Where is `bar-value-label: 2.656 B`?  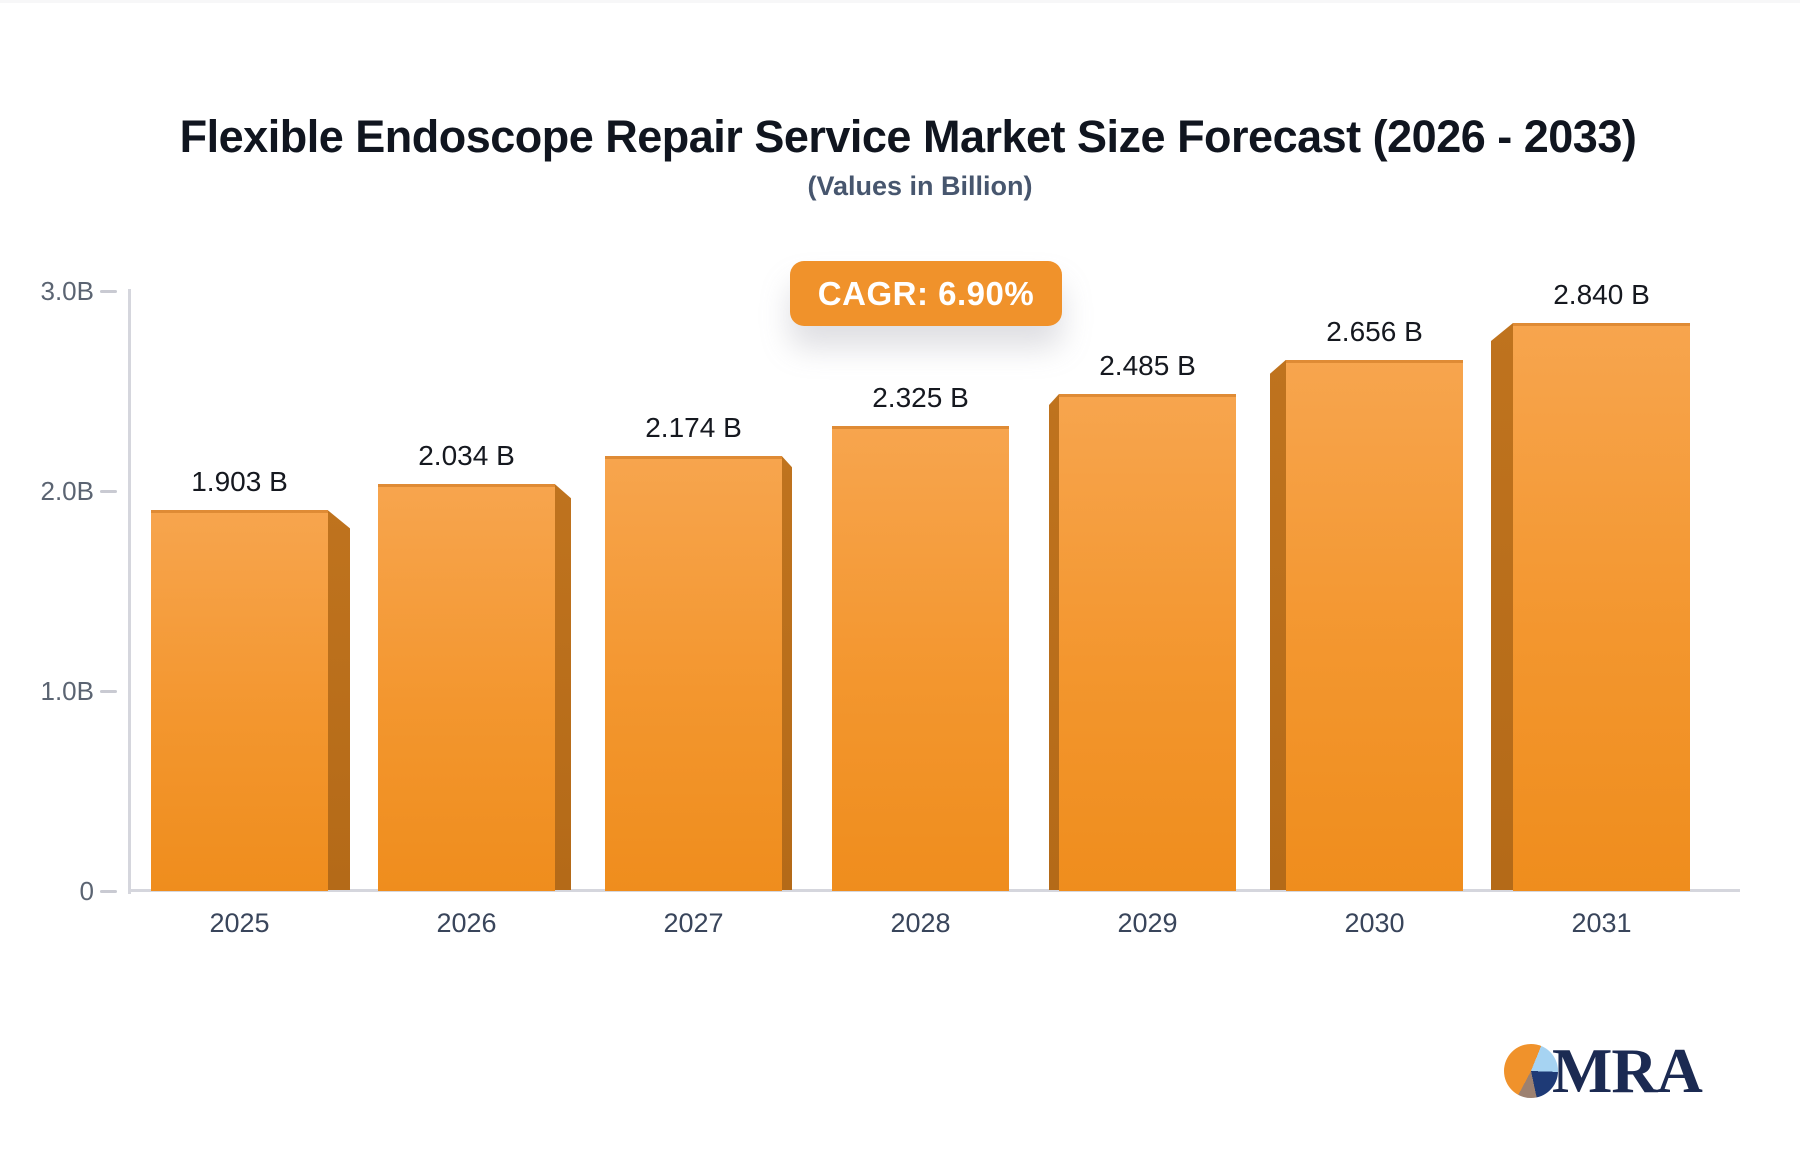 bar-value-label: 2.656 B is located at coordinates (1374, 331).